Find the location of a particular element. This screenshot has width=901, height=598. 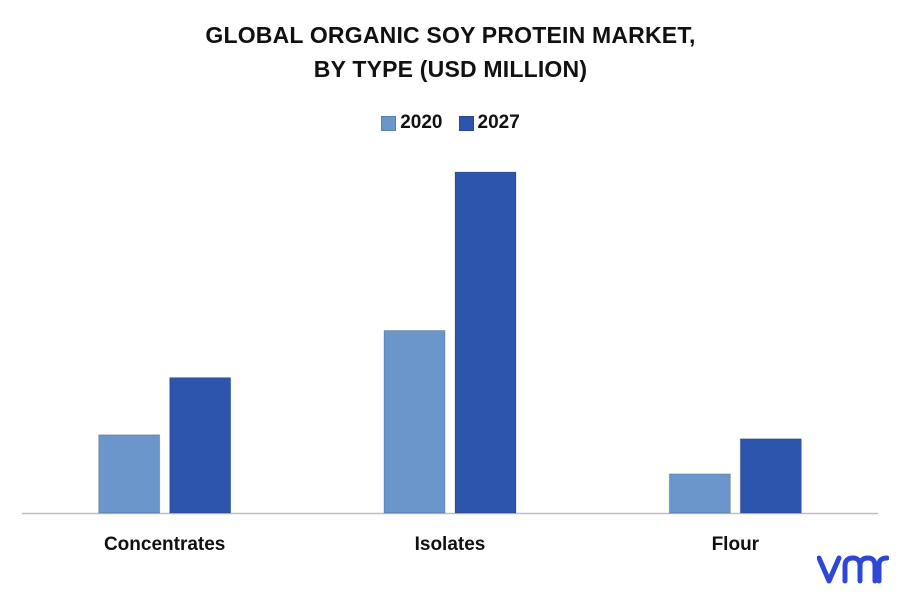

legend-item-2027: 2027 is located at coordinates (489, 123).